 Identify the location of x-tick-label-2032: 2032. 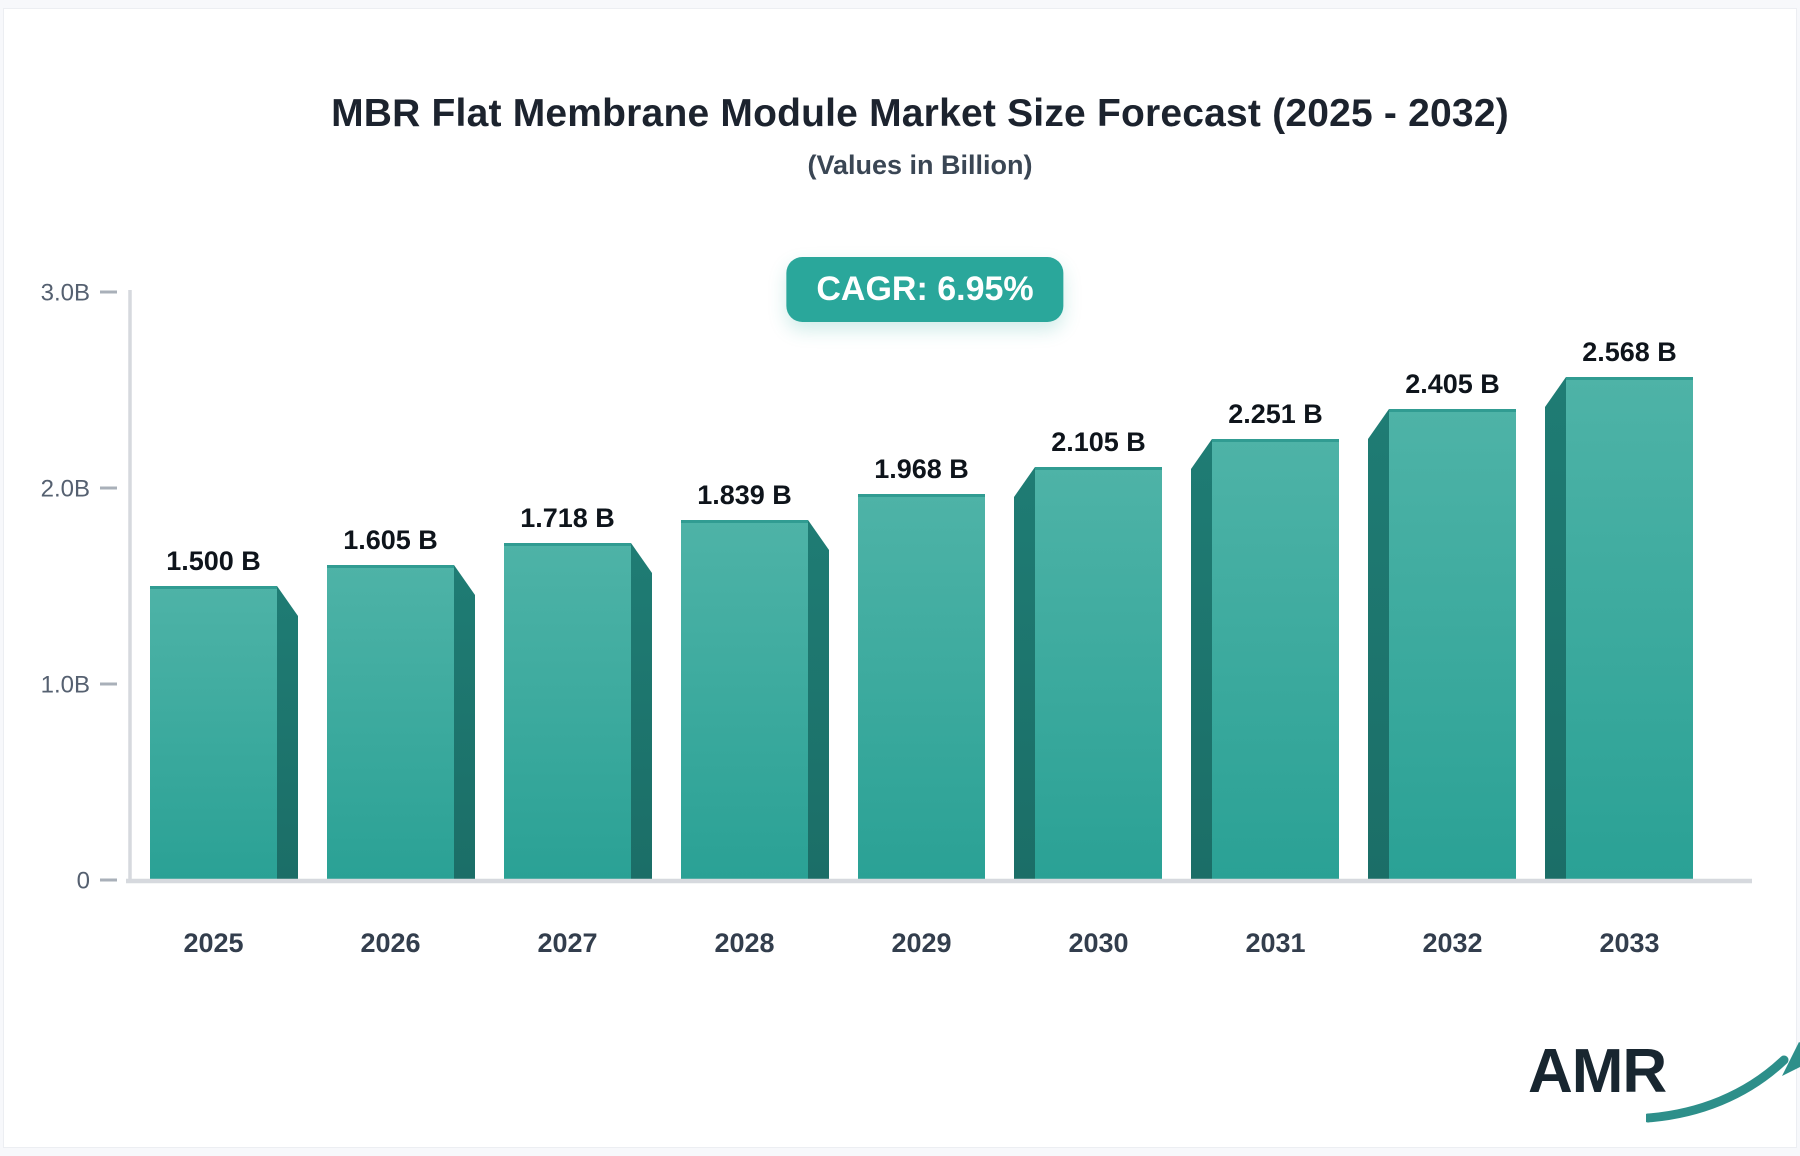
(1452, 943).